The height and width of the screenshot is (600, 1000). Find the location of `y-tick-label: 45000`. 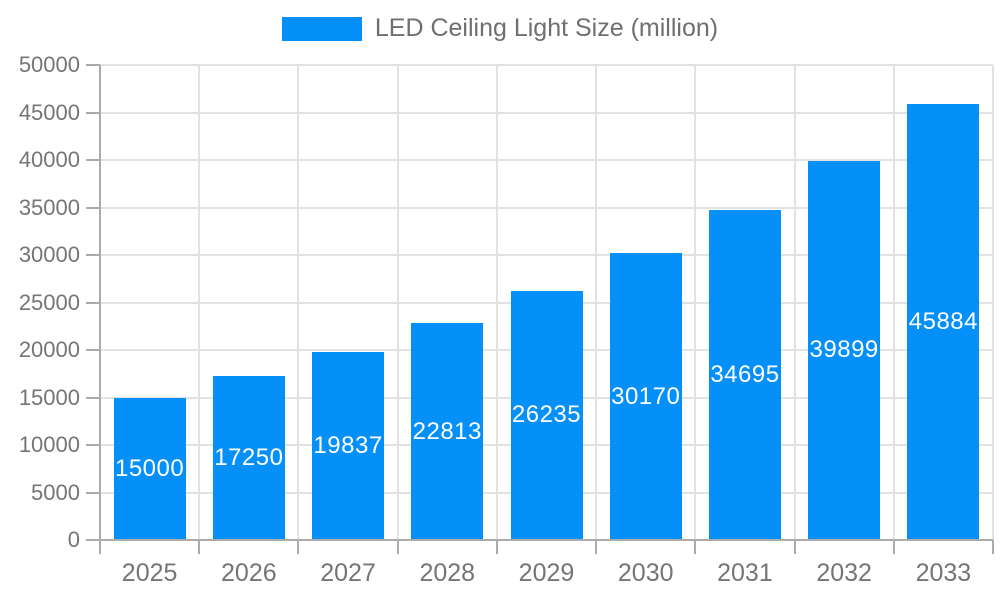

y-tick-label: 45000 is located at coordinates (49, 112).